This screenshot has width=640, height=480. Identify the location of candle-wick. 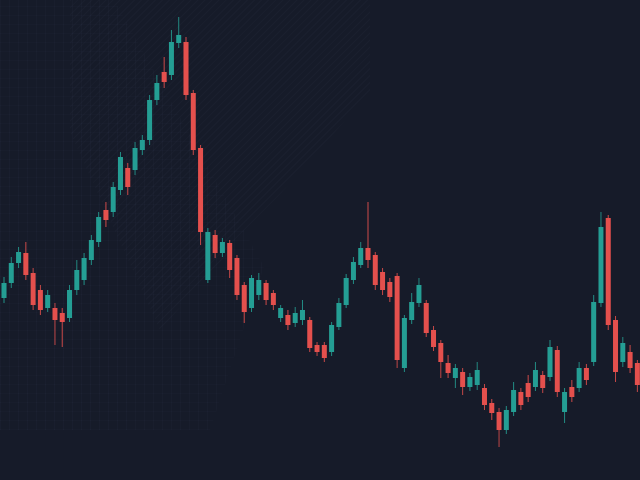
(179, 32).